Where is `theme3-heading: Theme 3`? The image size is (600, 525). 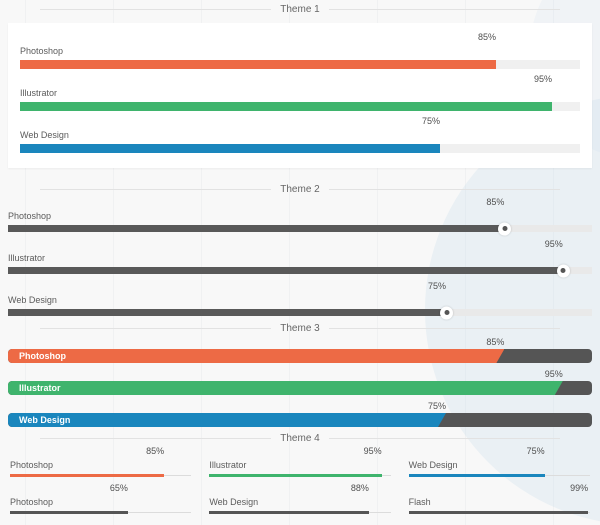
theme3-heading: Theme 3 is located at coordinates (300, 328).